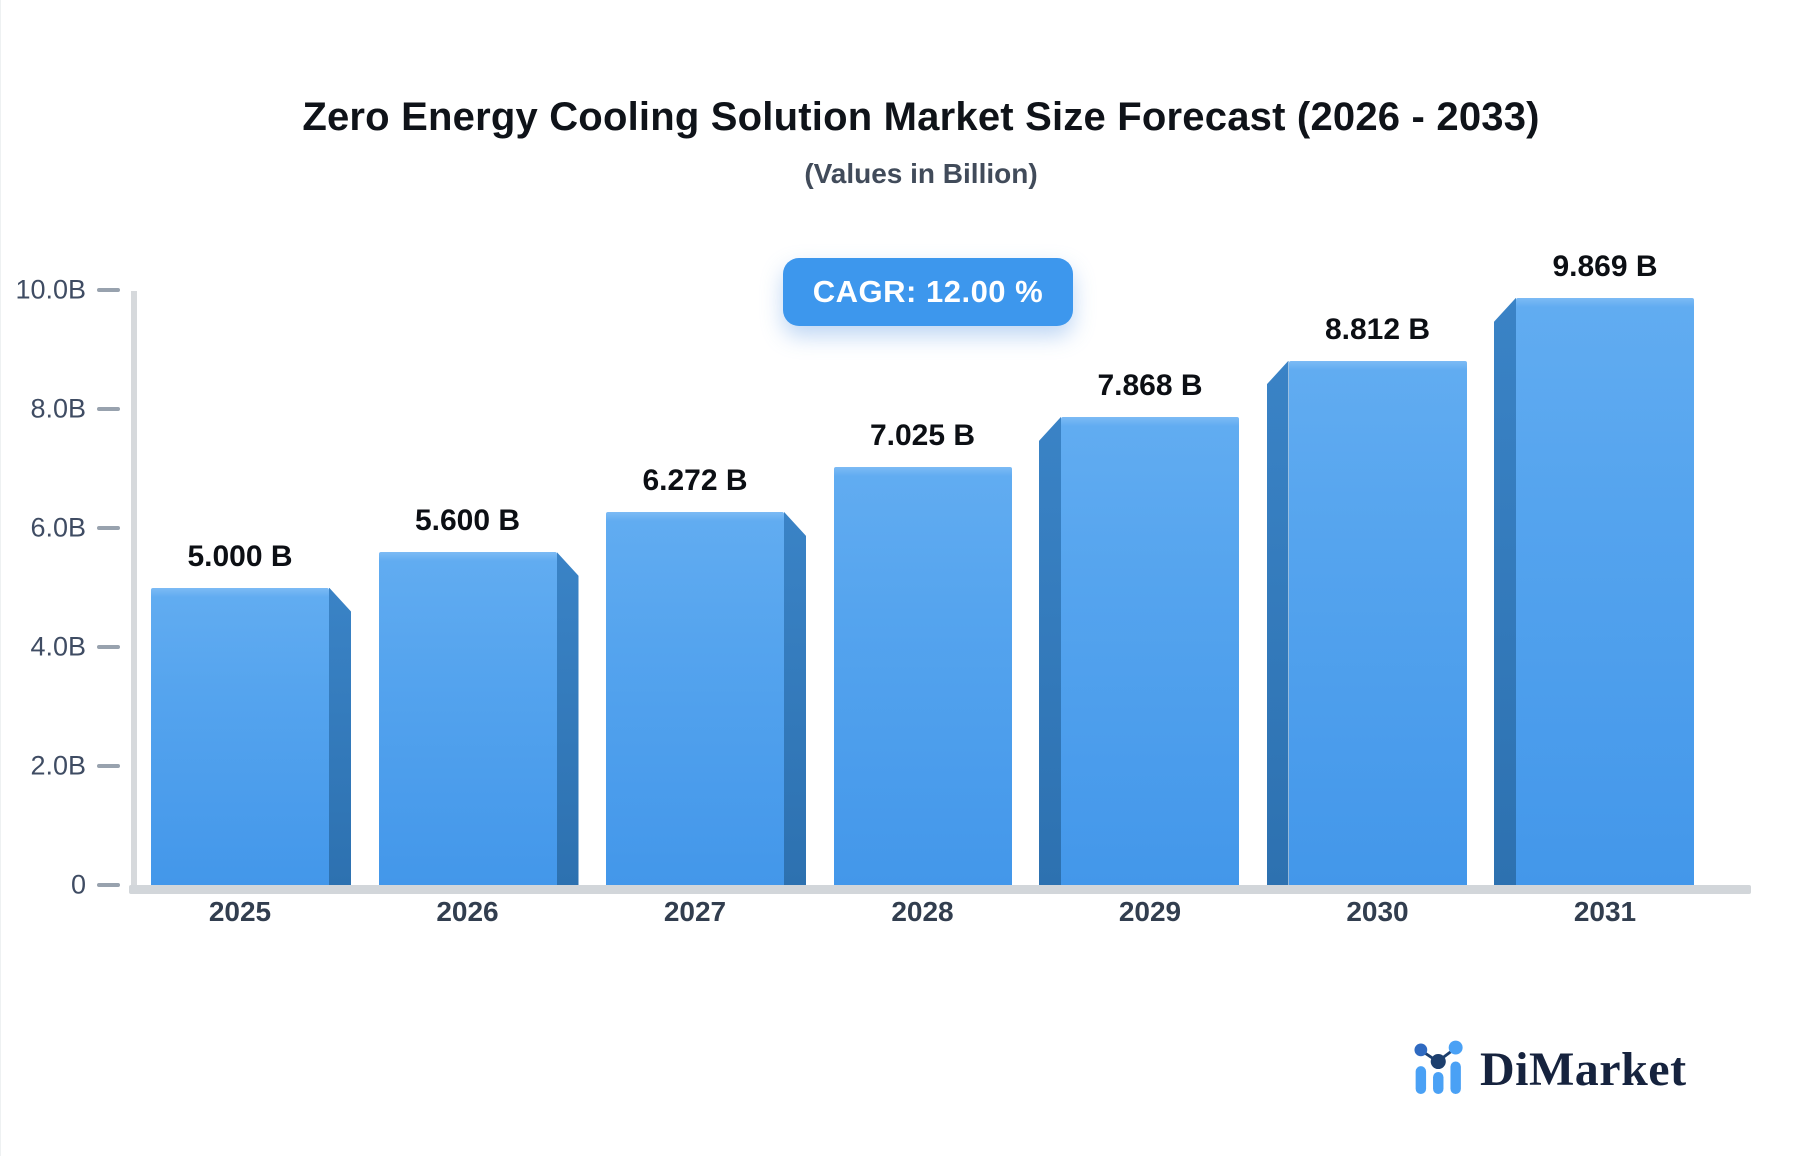 This screenshot has width=1800, height=1156. I want to click on x-axis-label: 2031, so click(1605, 911).